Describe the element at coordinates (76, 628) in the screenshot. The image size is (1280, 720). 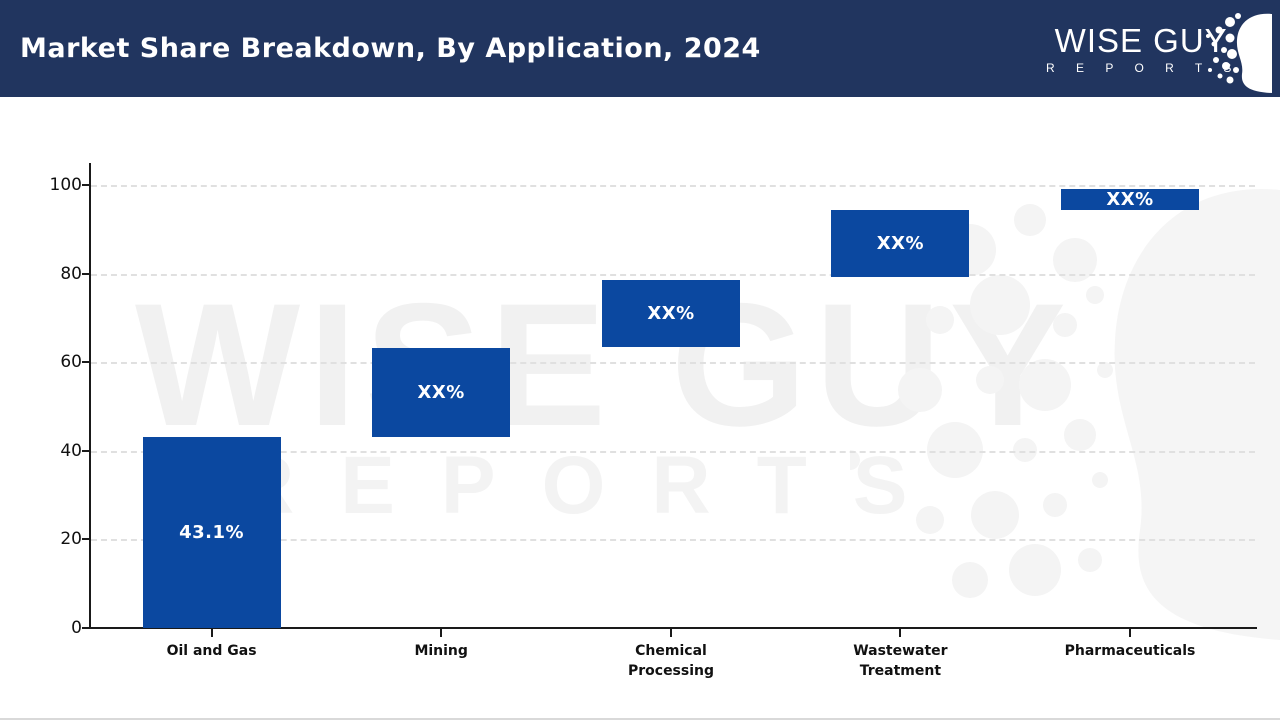
I see `y-tick-label: 0` at that location.